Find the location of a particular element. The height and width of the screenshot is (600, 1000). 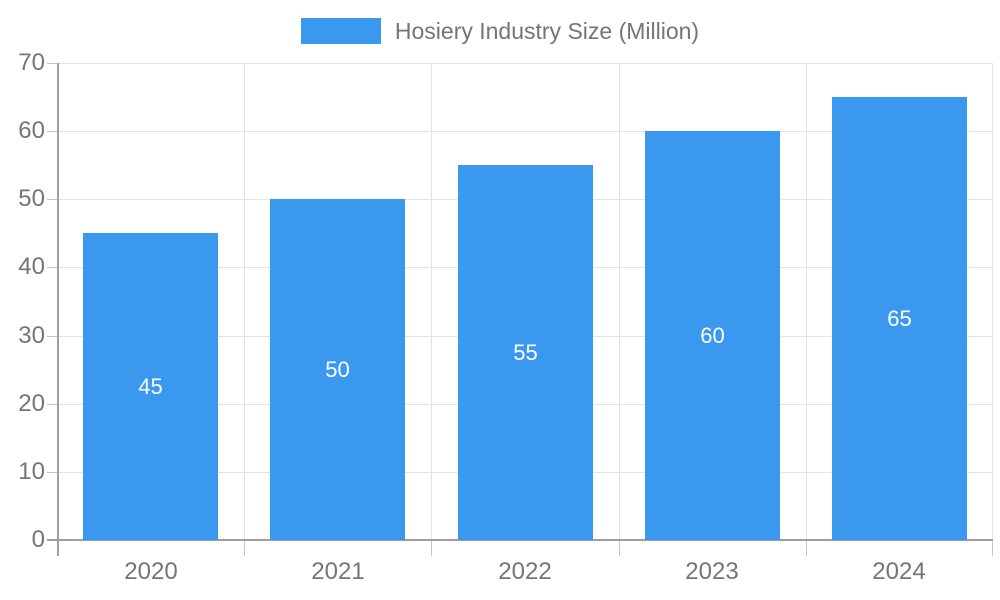

bar-value-label: 60 is located at coordinates (712, 335).